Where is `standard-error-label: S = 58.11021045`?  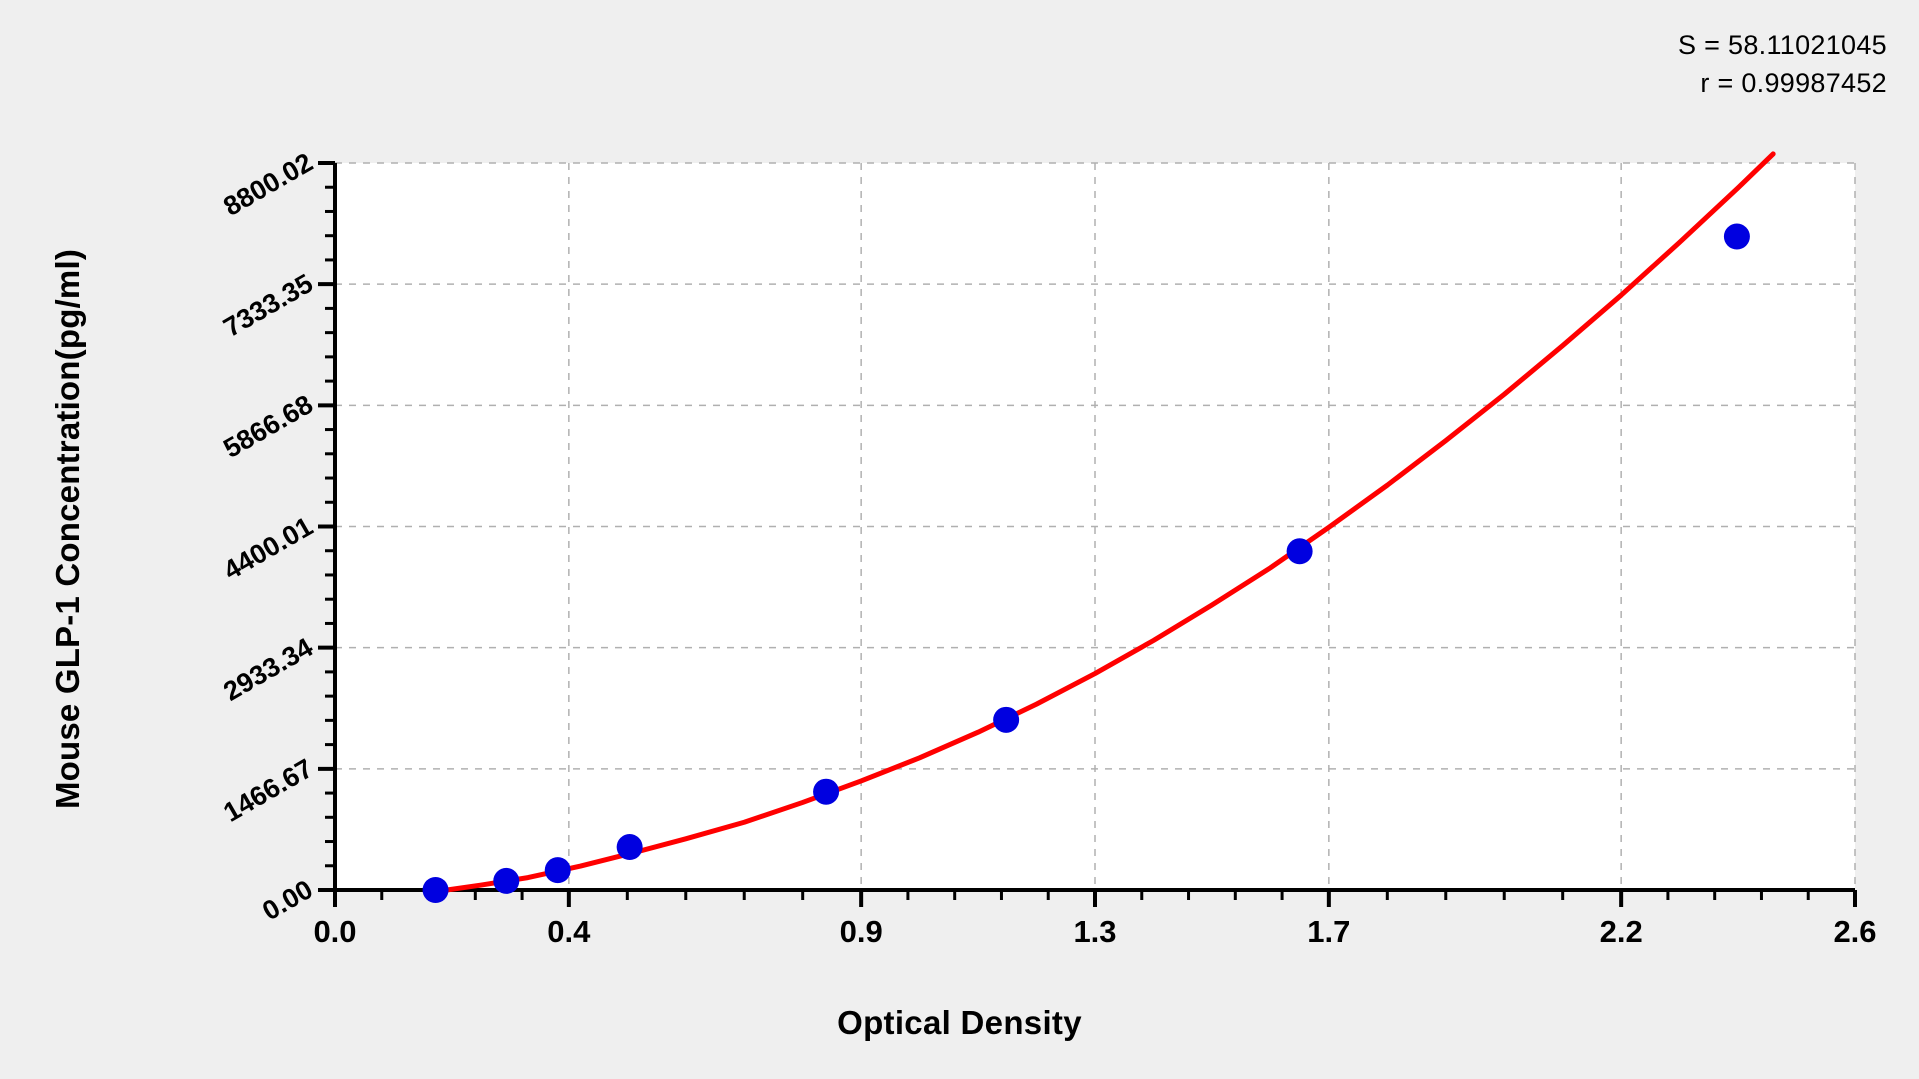
standard-error-label: S = 58.11021045 is located at coordinates (1782, 45).